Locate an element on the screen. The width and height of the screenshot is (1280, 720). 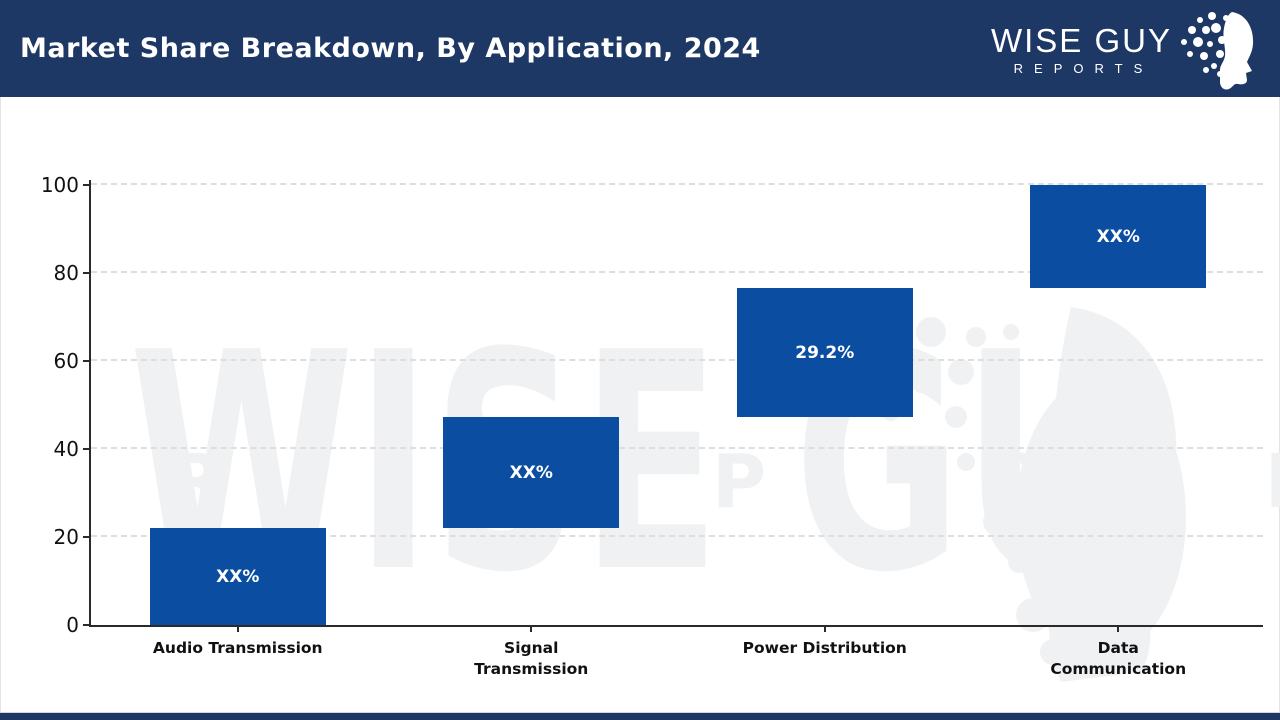
bar-value-label: 29.2% is located at coordinates (825, 352).